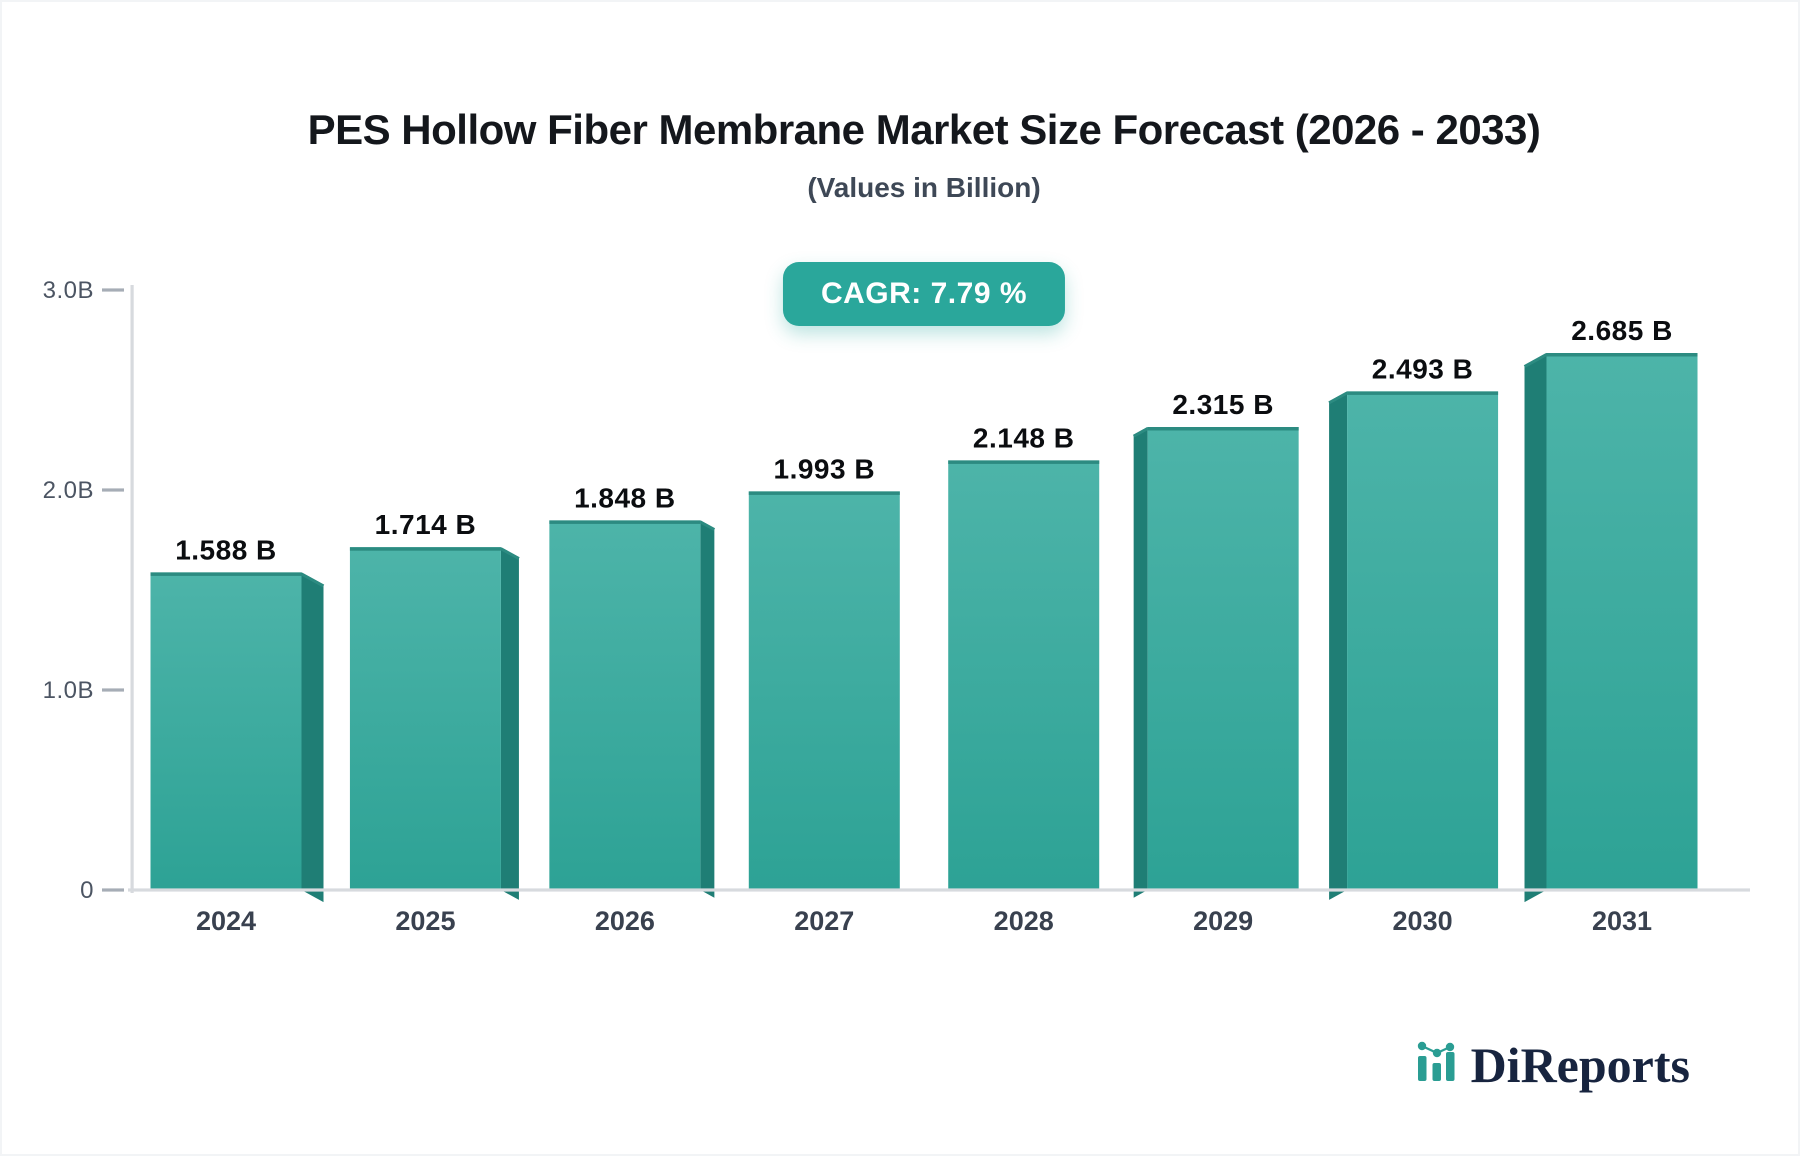  Describe the element at coordinates (68, 490) in the screenshot. I see `y-tick-label: 2.0B` at that location.